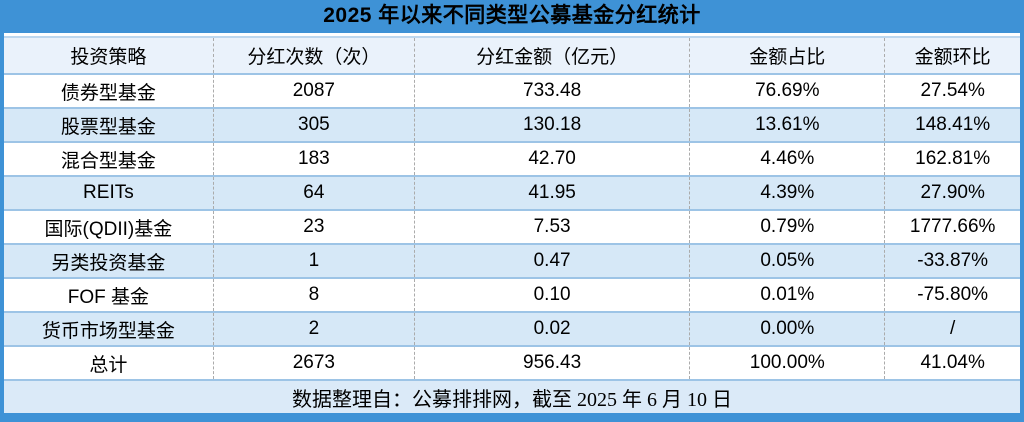  What do you see at coordinates (787, 125) in the screenshot?
I see `amount-share-cell: 13.61%` at bounding box center [787, 125].